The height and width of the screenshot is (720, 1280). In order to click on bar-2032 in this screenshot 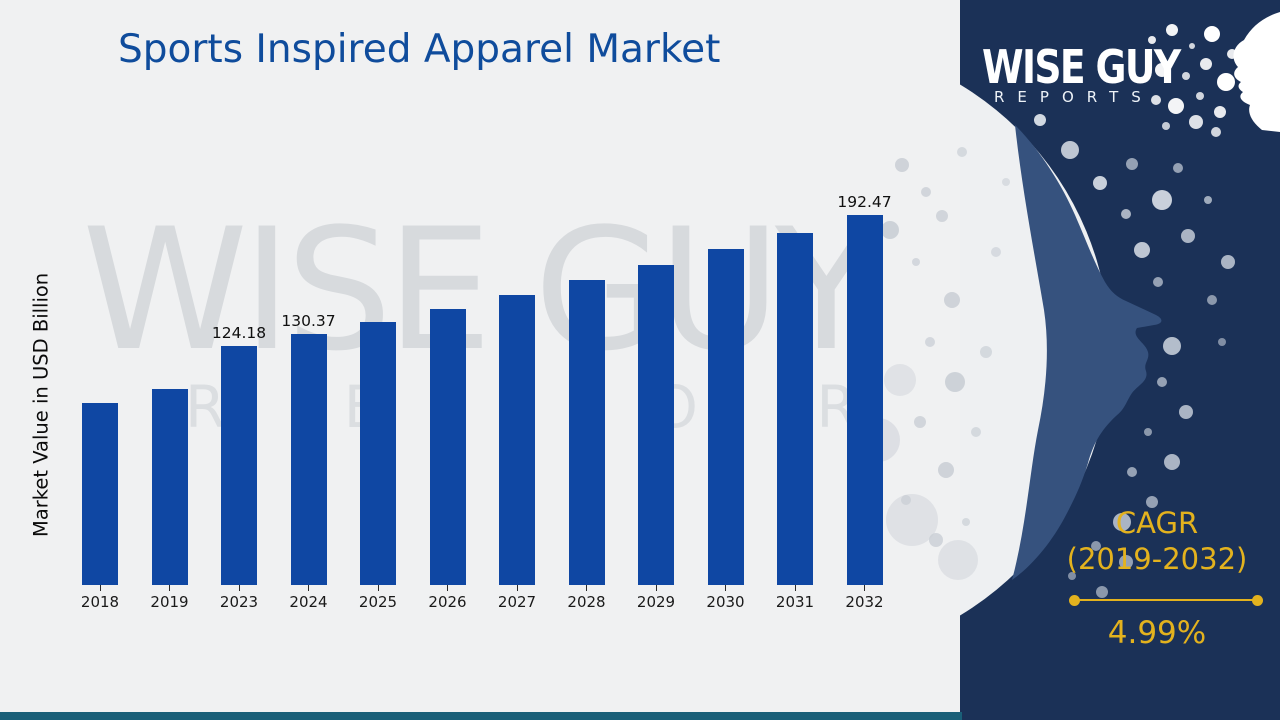, I will do `click(864, 400)`.